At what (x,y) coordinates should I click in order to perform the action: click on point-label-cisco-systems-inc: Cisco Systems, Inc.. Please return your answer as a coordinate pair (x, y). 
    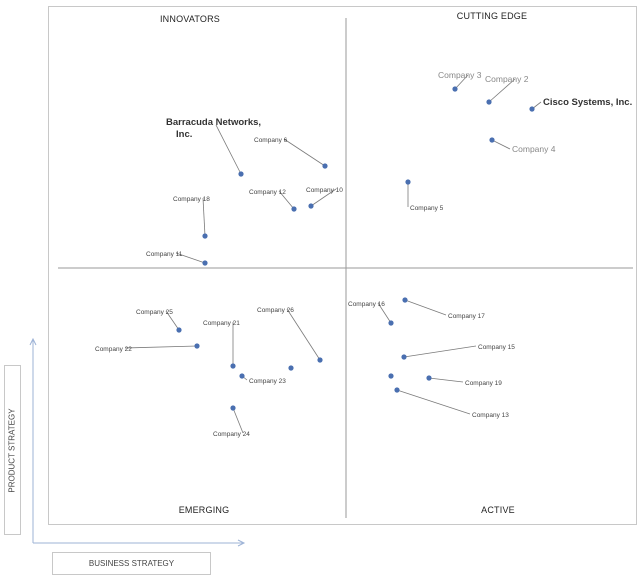
    Looking at the image, I should click on (587, 102).